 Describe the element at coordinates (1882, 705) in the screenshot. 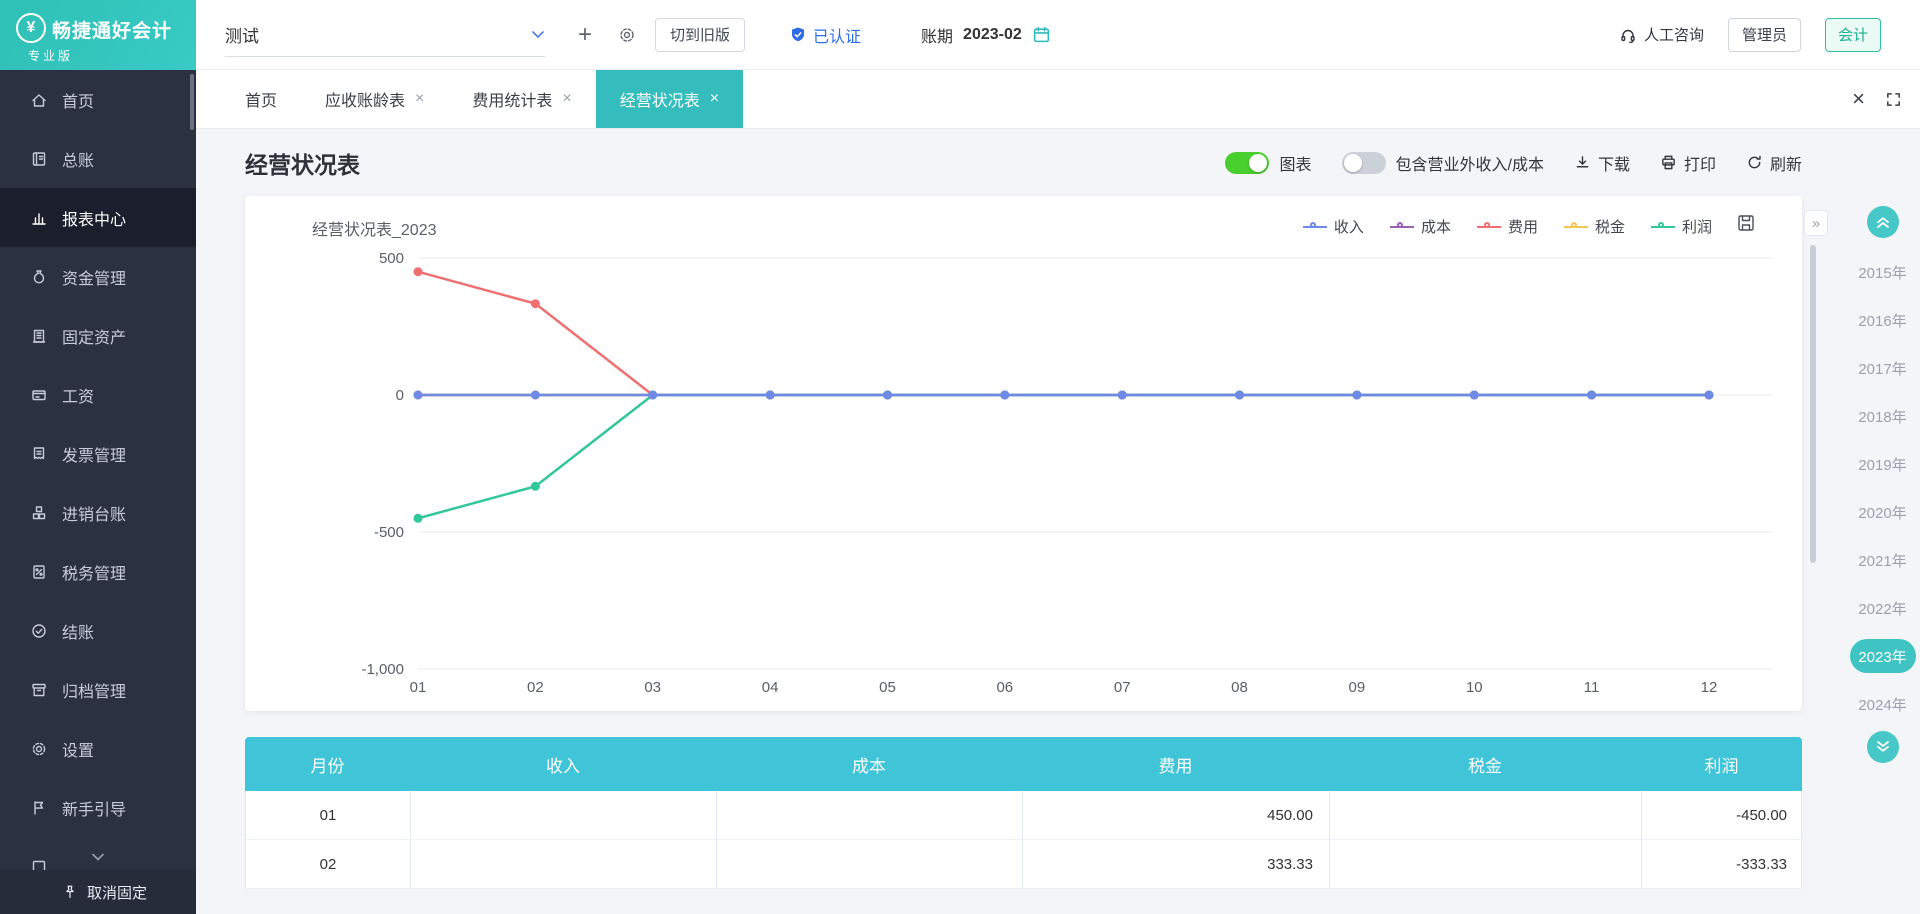

I see `year-item-2024: 2024年` at that location.